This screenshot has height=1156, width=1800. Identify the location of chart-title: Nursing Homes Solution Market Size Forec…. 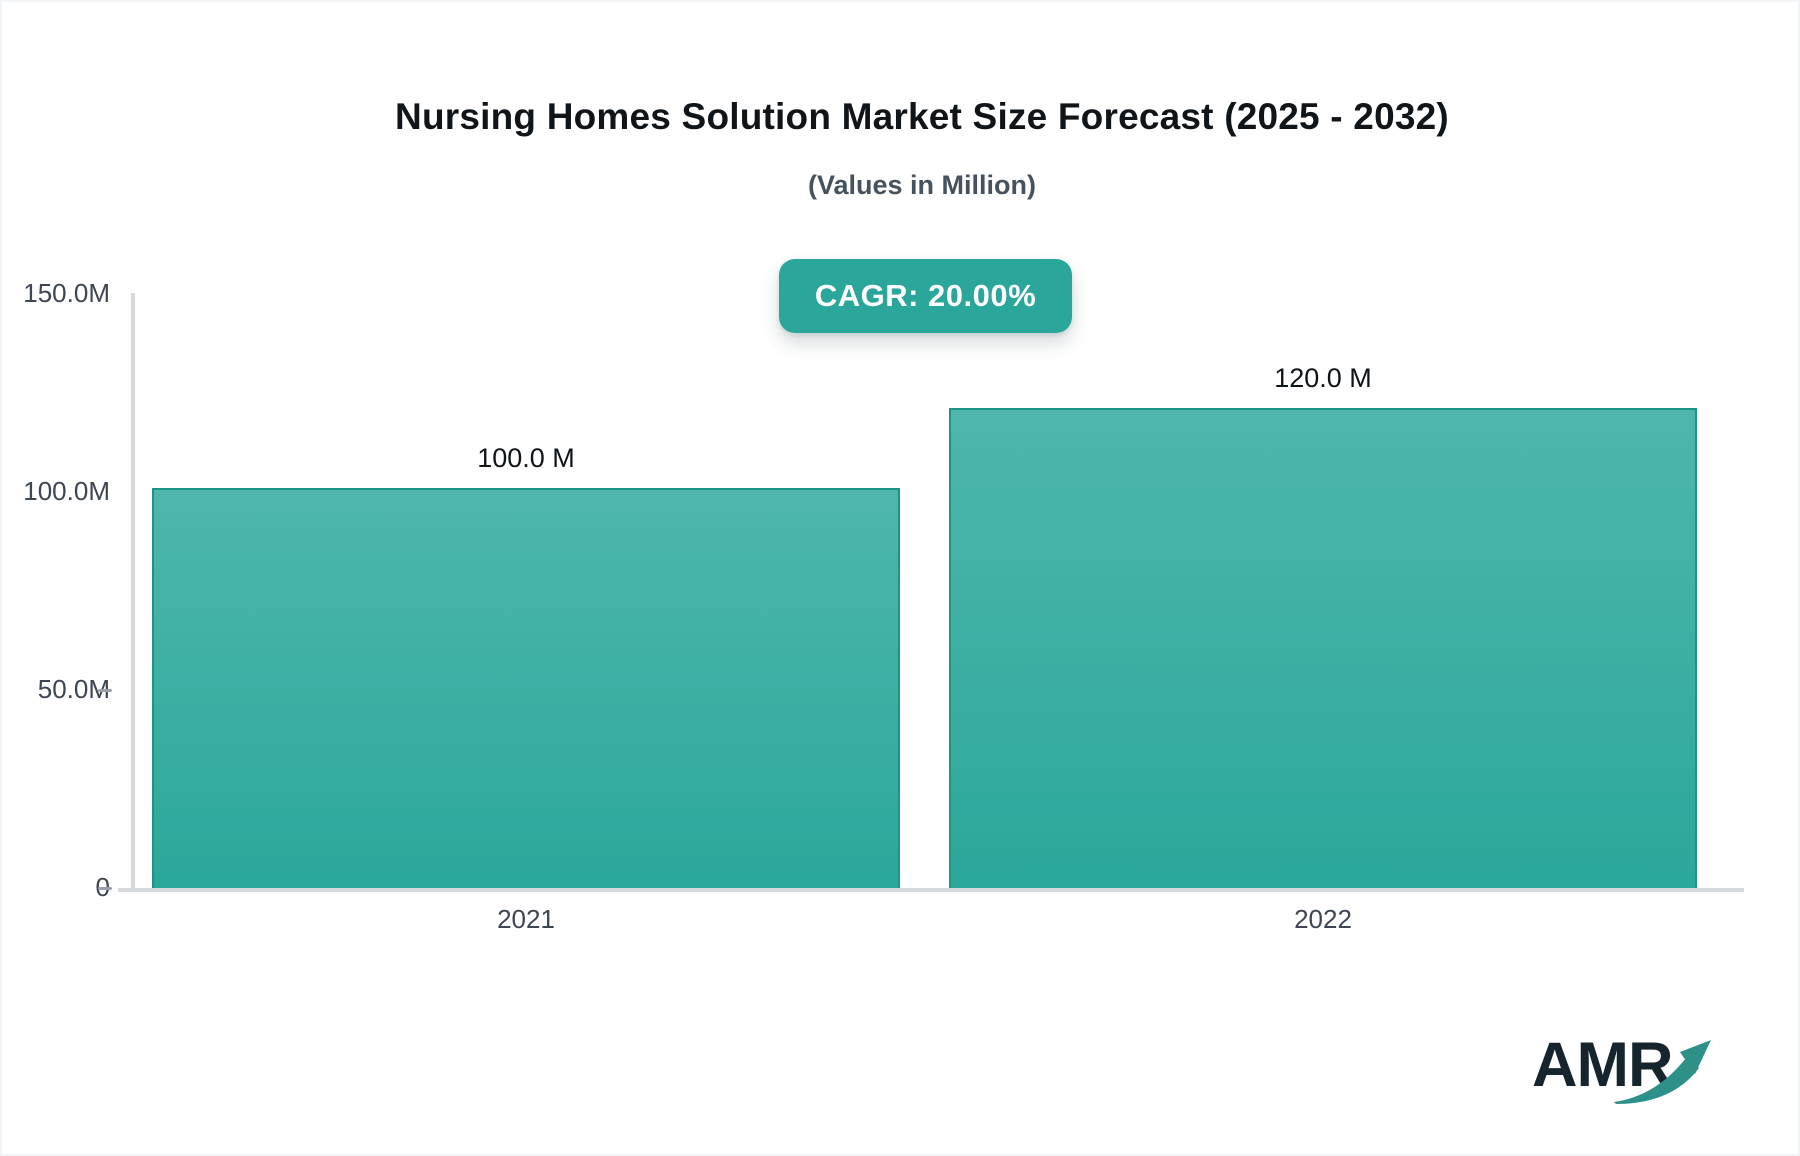
(922, 116).